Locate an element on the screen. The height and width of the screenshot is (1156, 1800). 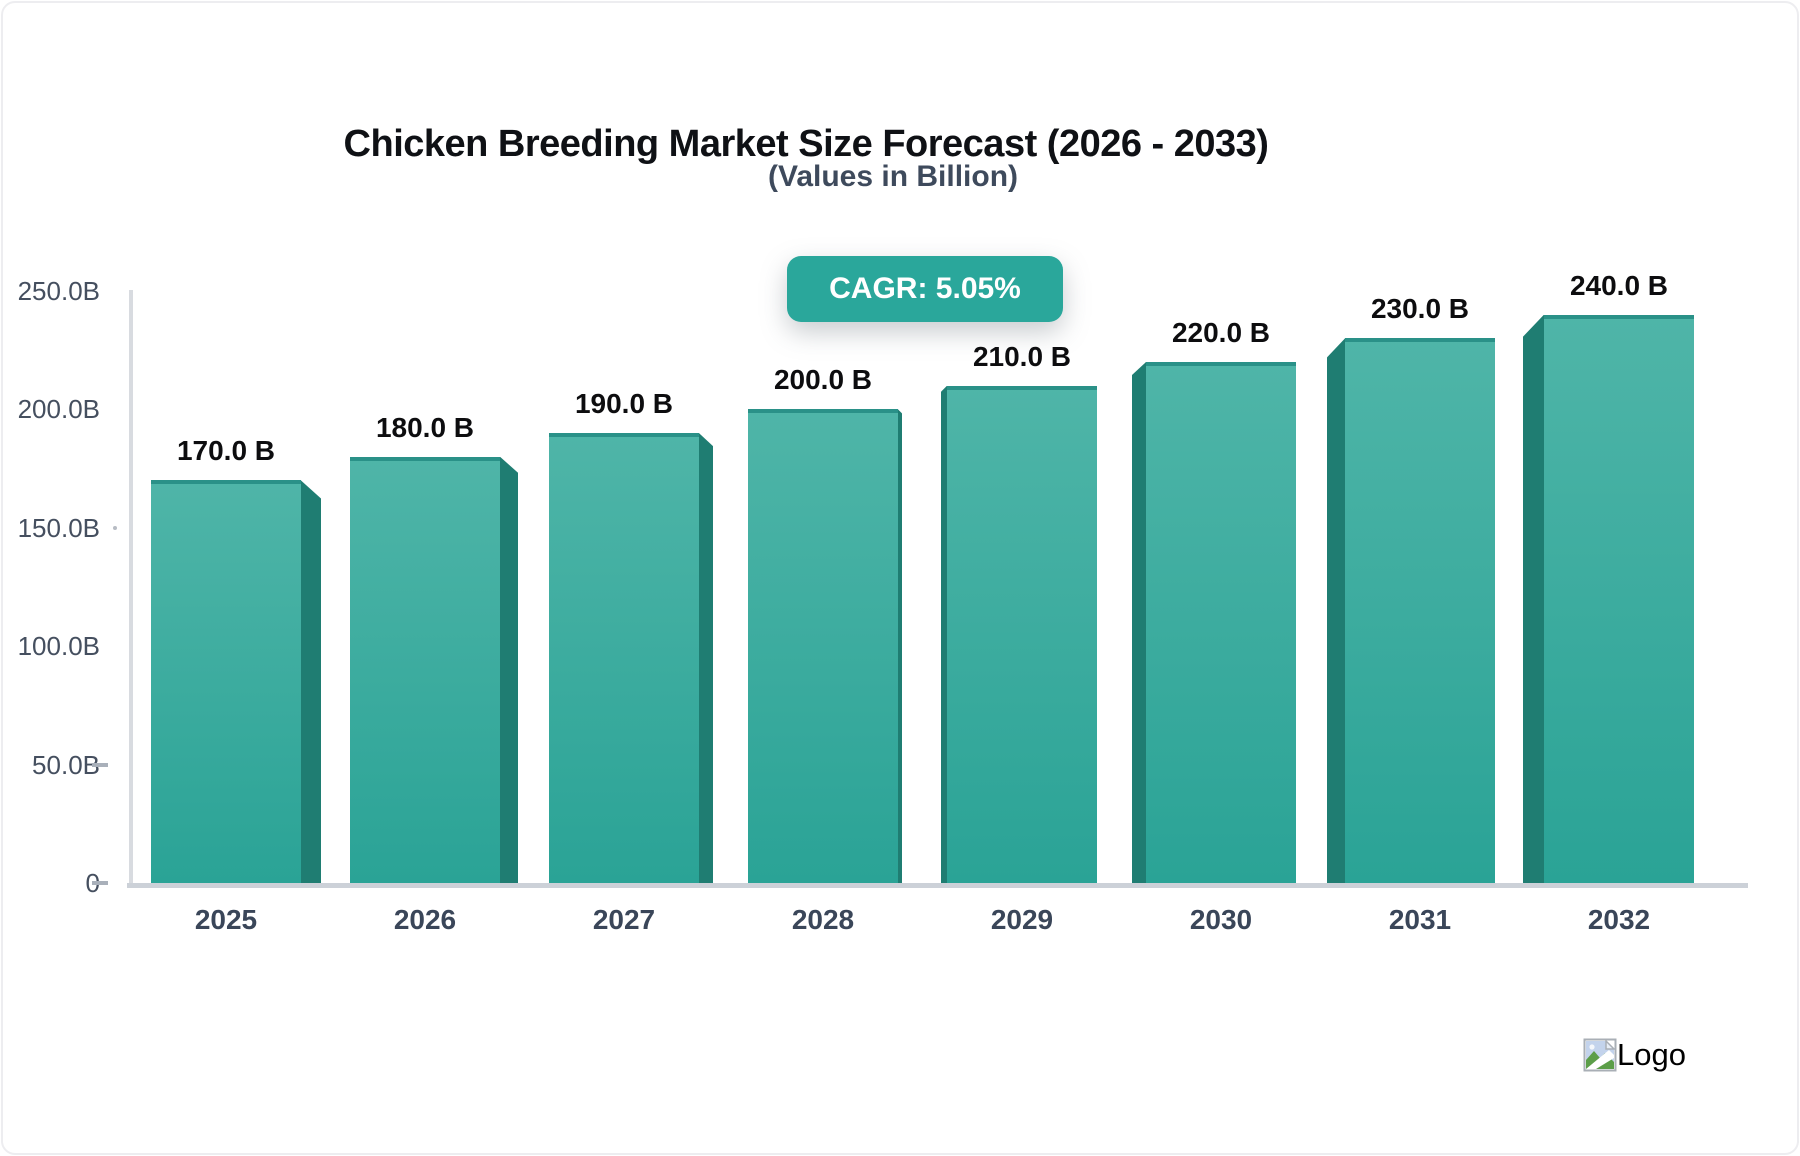
bar-value-label: 230.0 B is located at coordinates (1420, 309).